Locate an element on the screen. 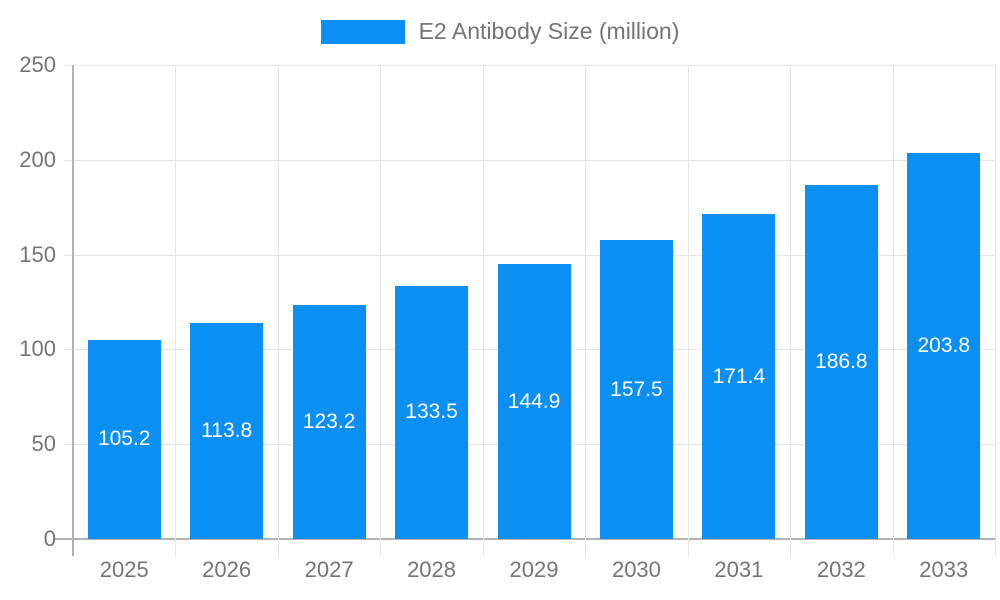  bar-value-label: 123.2 is located at coordinates (329, 422).